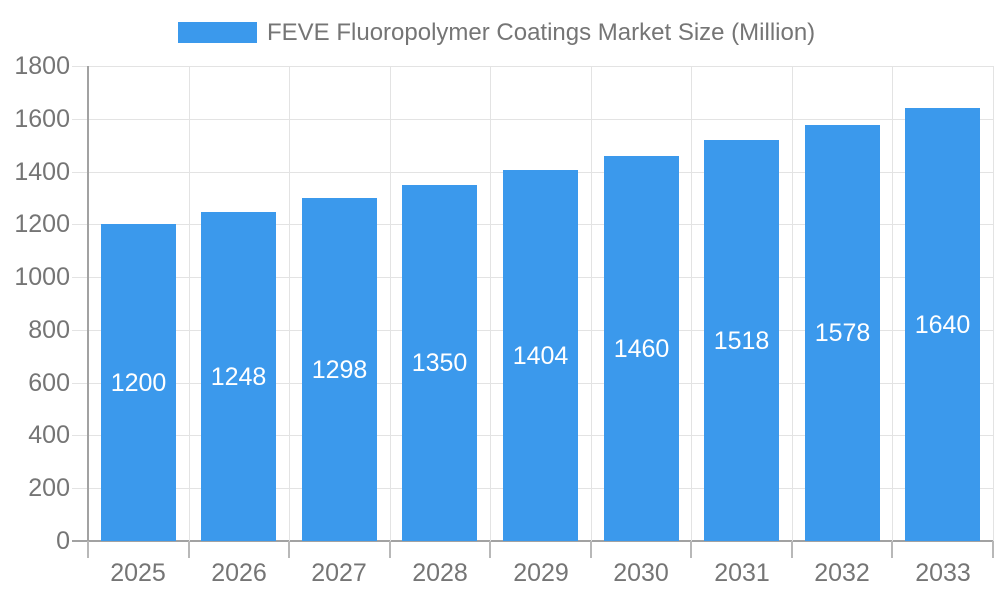 This screenshot has width=1000, height=600. I want to click on x-axis-label: 2032, so click(842, 573).